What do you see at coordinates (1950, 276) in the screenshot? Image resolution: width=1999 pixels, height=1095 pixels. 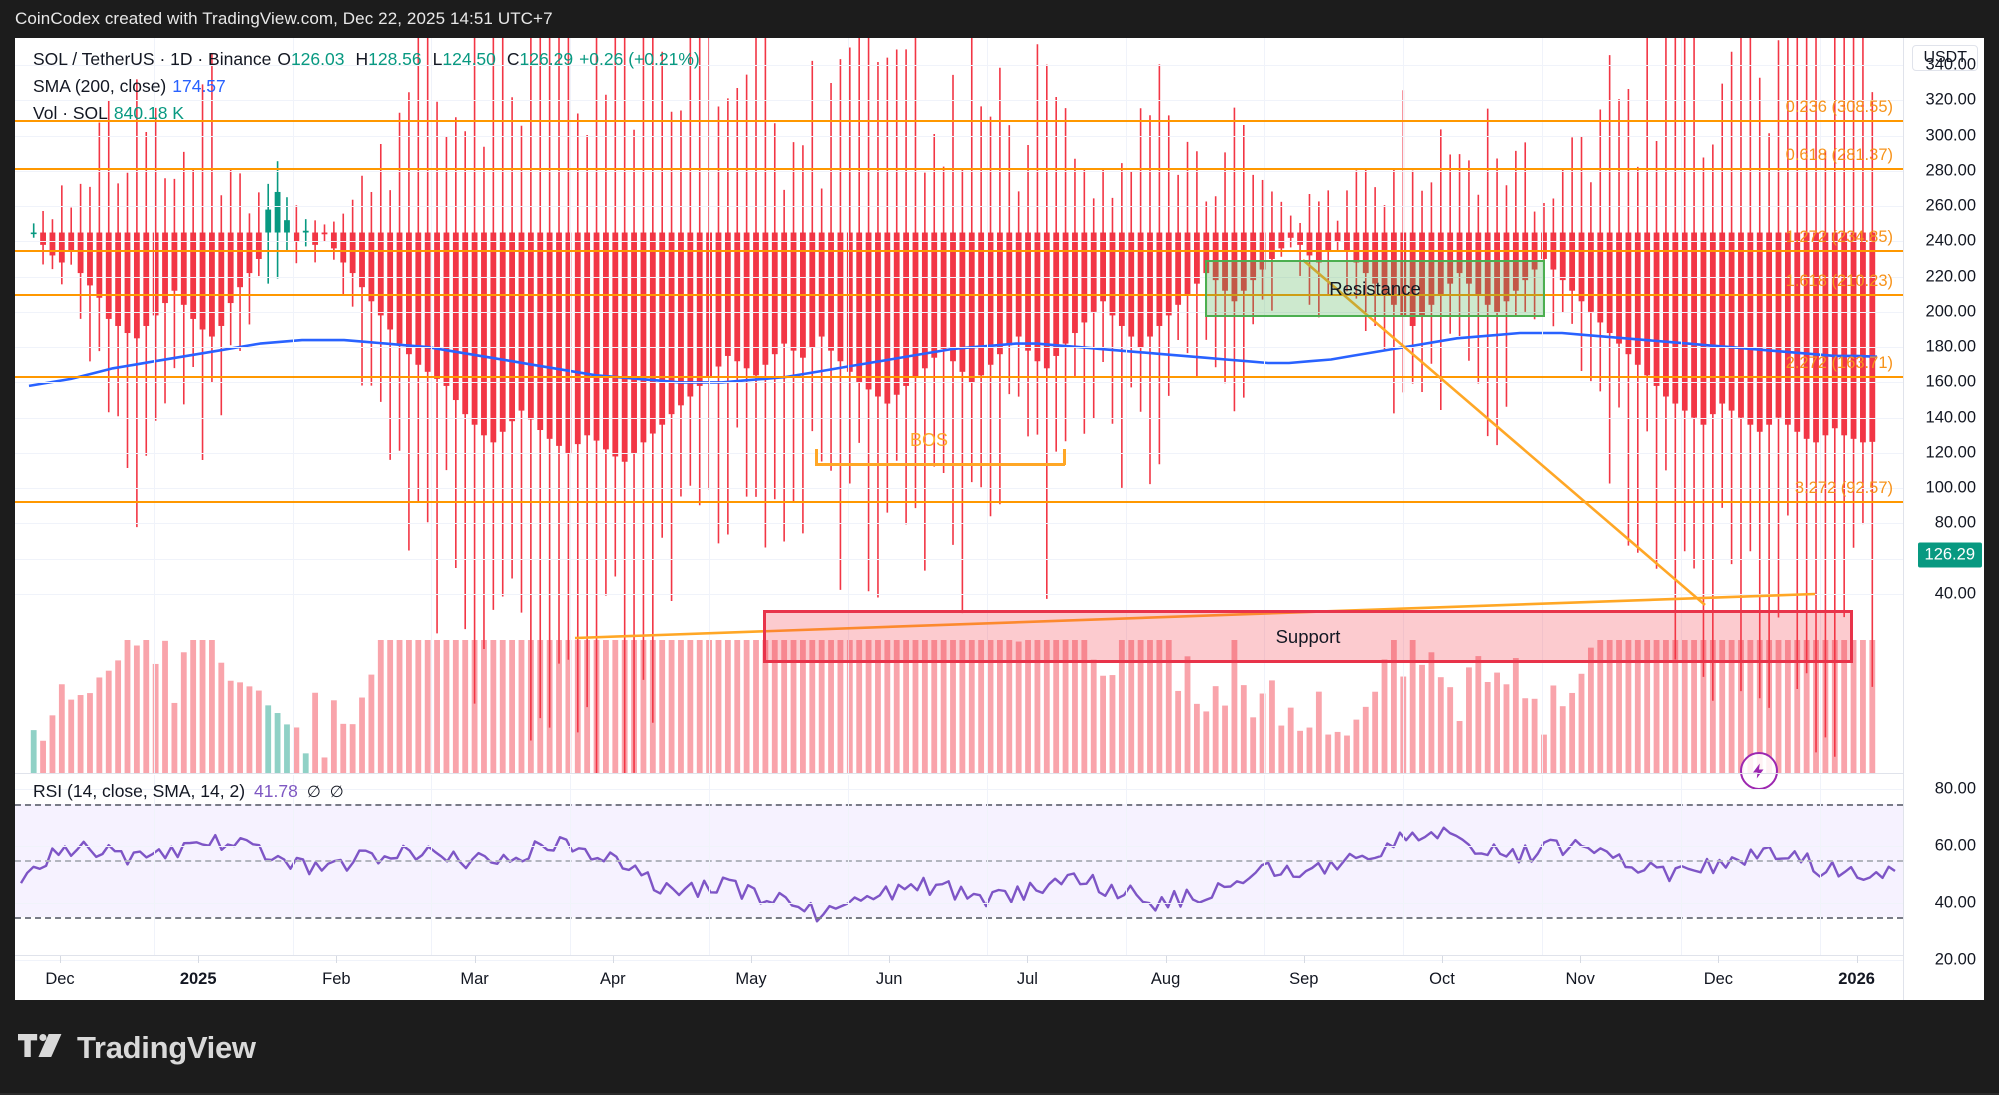 I see `price-axis-tick: 220.00` at bounding box center [1950, 276].